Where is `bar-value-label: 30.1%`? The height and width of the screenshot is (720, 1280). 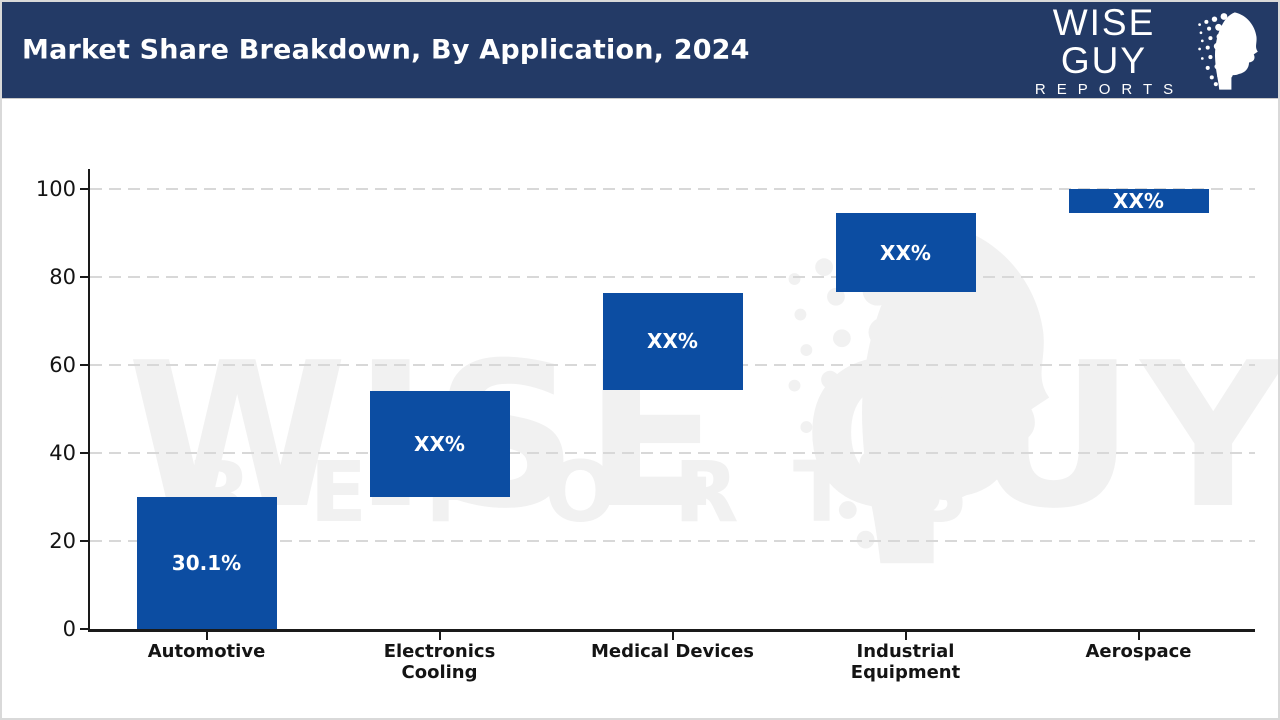 bar-value-label: 30.1% is located at coordinates (206, 562).